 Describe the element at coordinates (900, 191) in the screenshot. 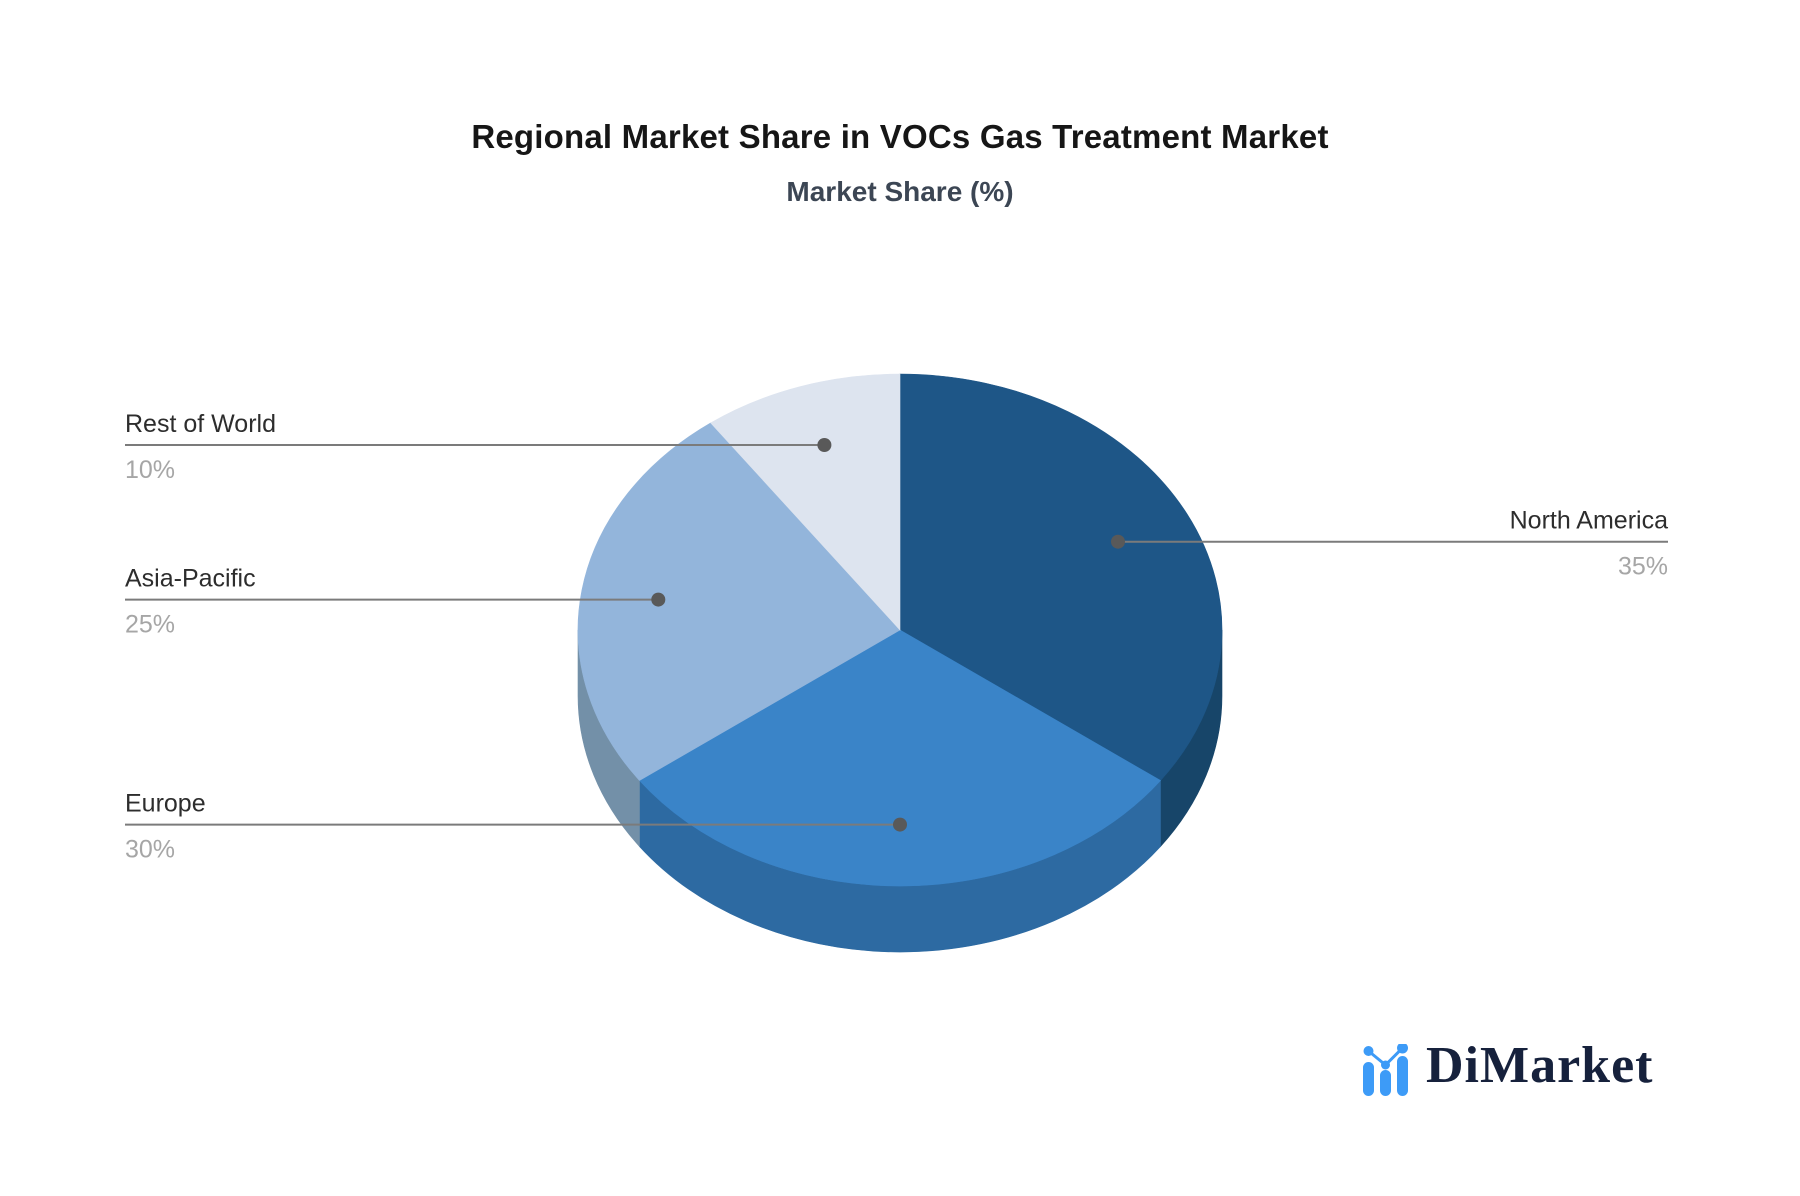

I see `chart-subtitle: Market Share (%)` at that location.